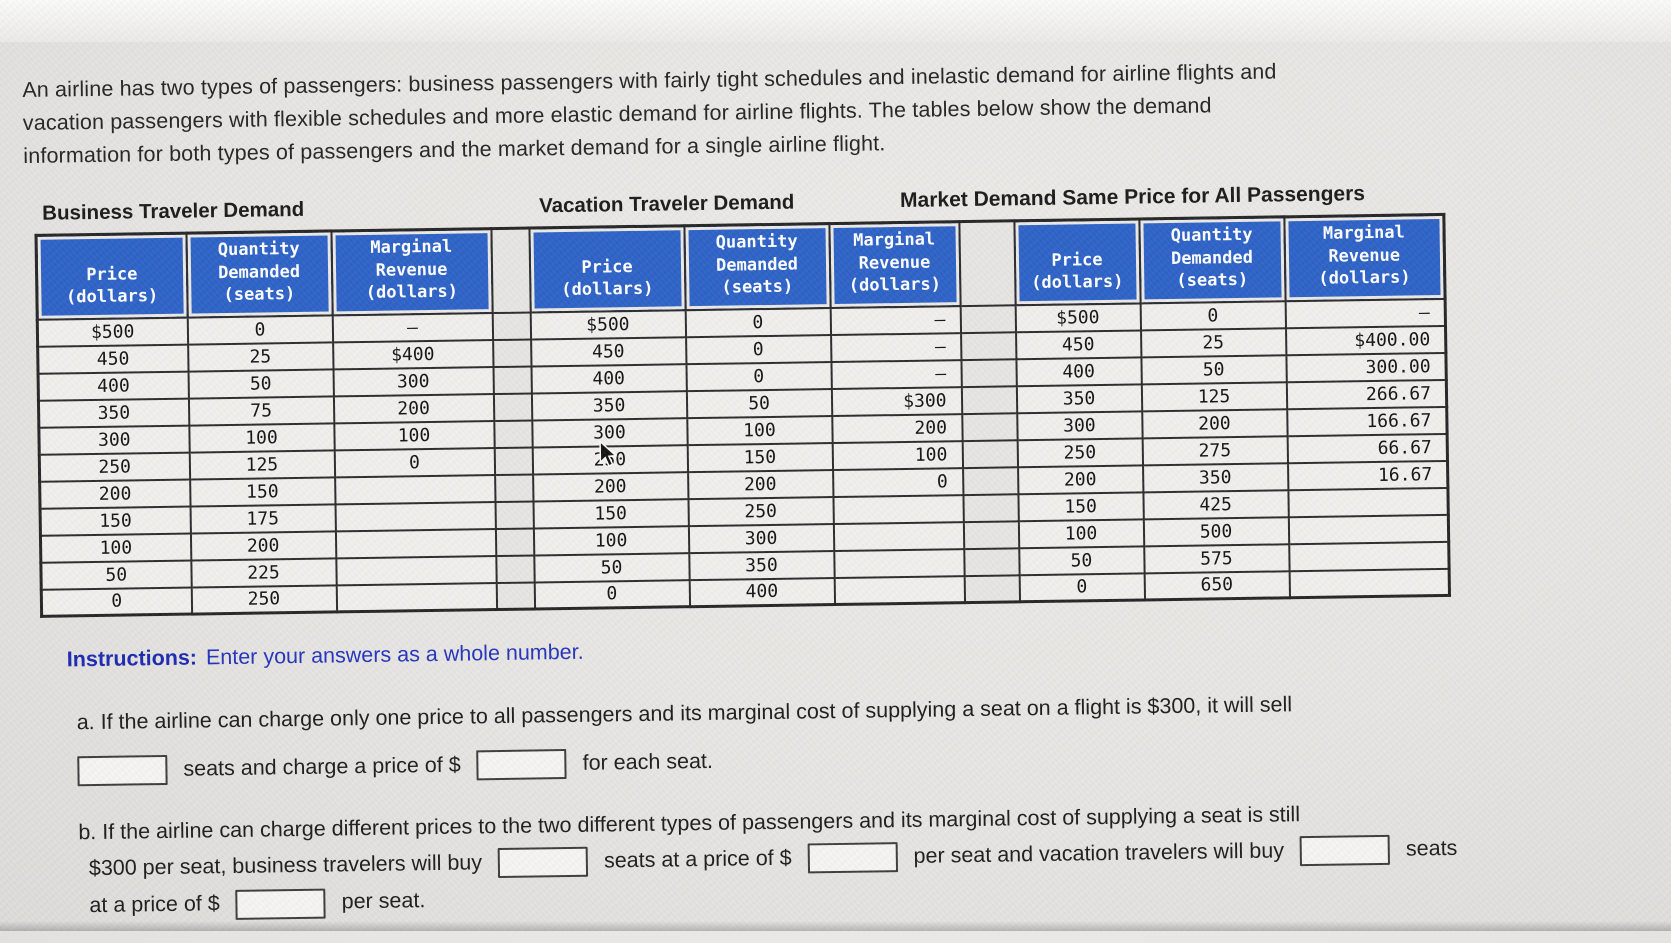 Image resolution: width=1671 pixels, height=943 pixels. I want to click on table-cell: 266.67, so click(1366, 394).